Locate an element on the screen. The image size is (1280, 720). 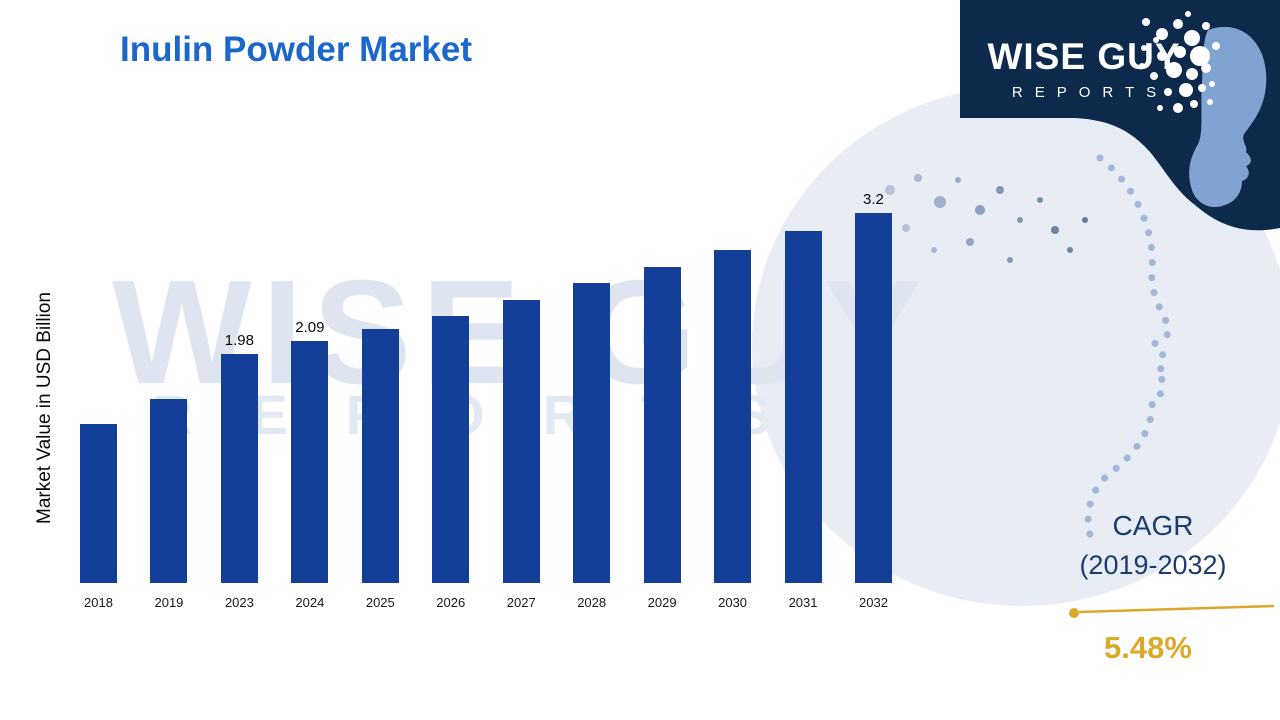
bar-column: 2025 is located at coordinates (380, 400).